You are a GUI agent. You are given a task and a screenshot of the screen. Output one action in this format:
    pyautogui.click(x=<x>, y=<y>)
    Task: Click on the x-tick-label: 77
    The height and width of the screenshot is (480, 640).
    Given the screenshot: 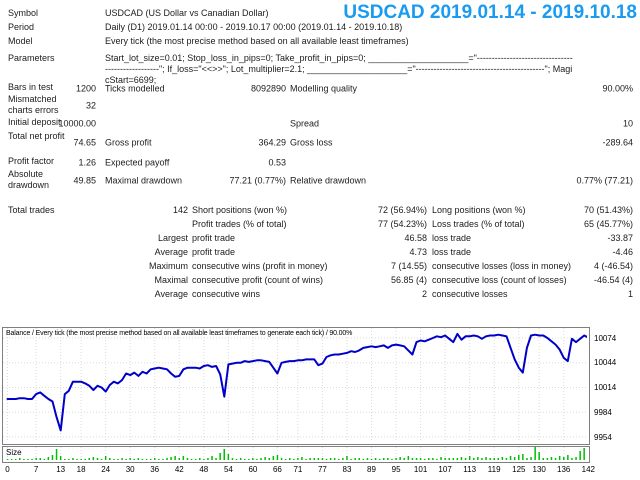 What is the action you would take?
    pyautogui.click(x=322, y=469)
    